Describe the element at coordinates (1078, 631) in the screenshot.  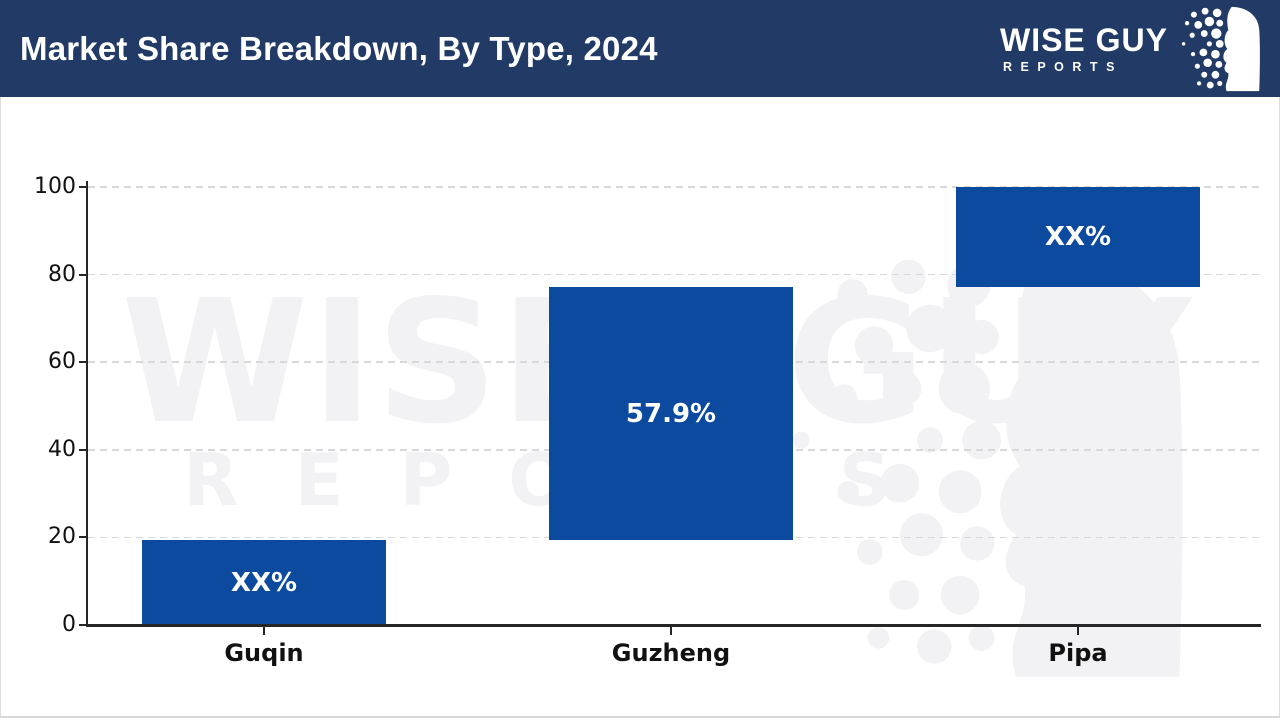
I see `x-tick-mark-pipa` at that location.